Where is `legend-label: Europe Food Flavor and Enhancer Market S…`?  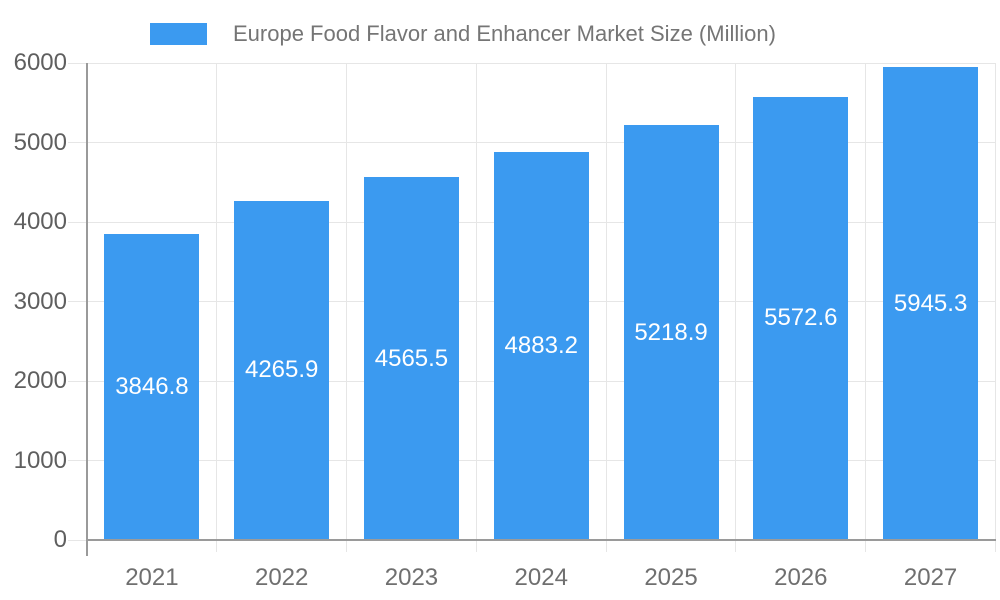 legend-label: Europe Food Flavor and Enhancer Market S… is located at coordinates (504, 33).